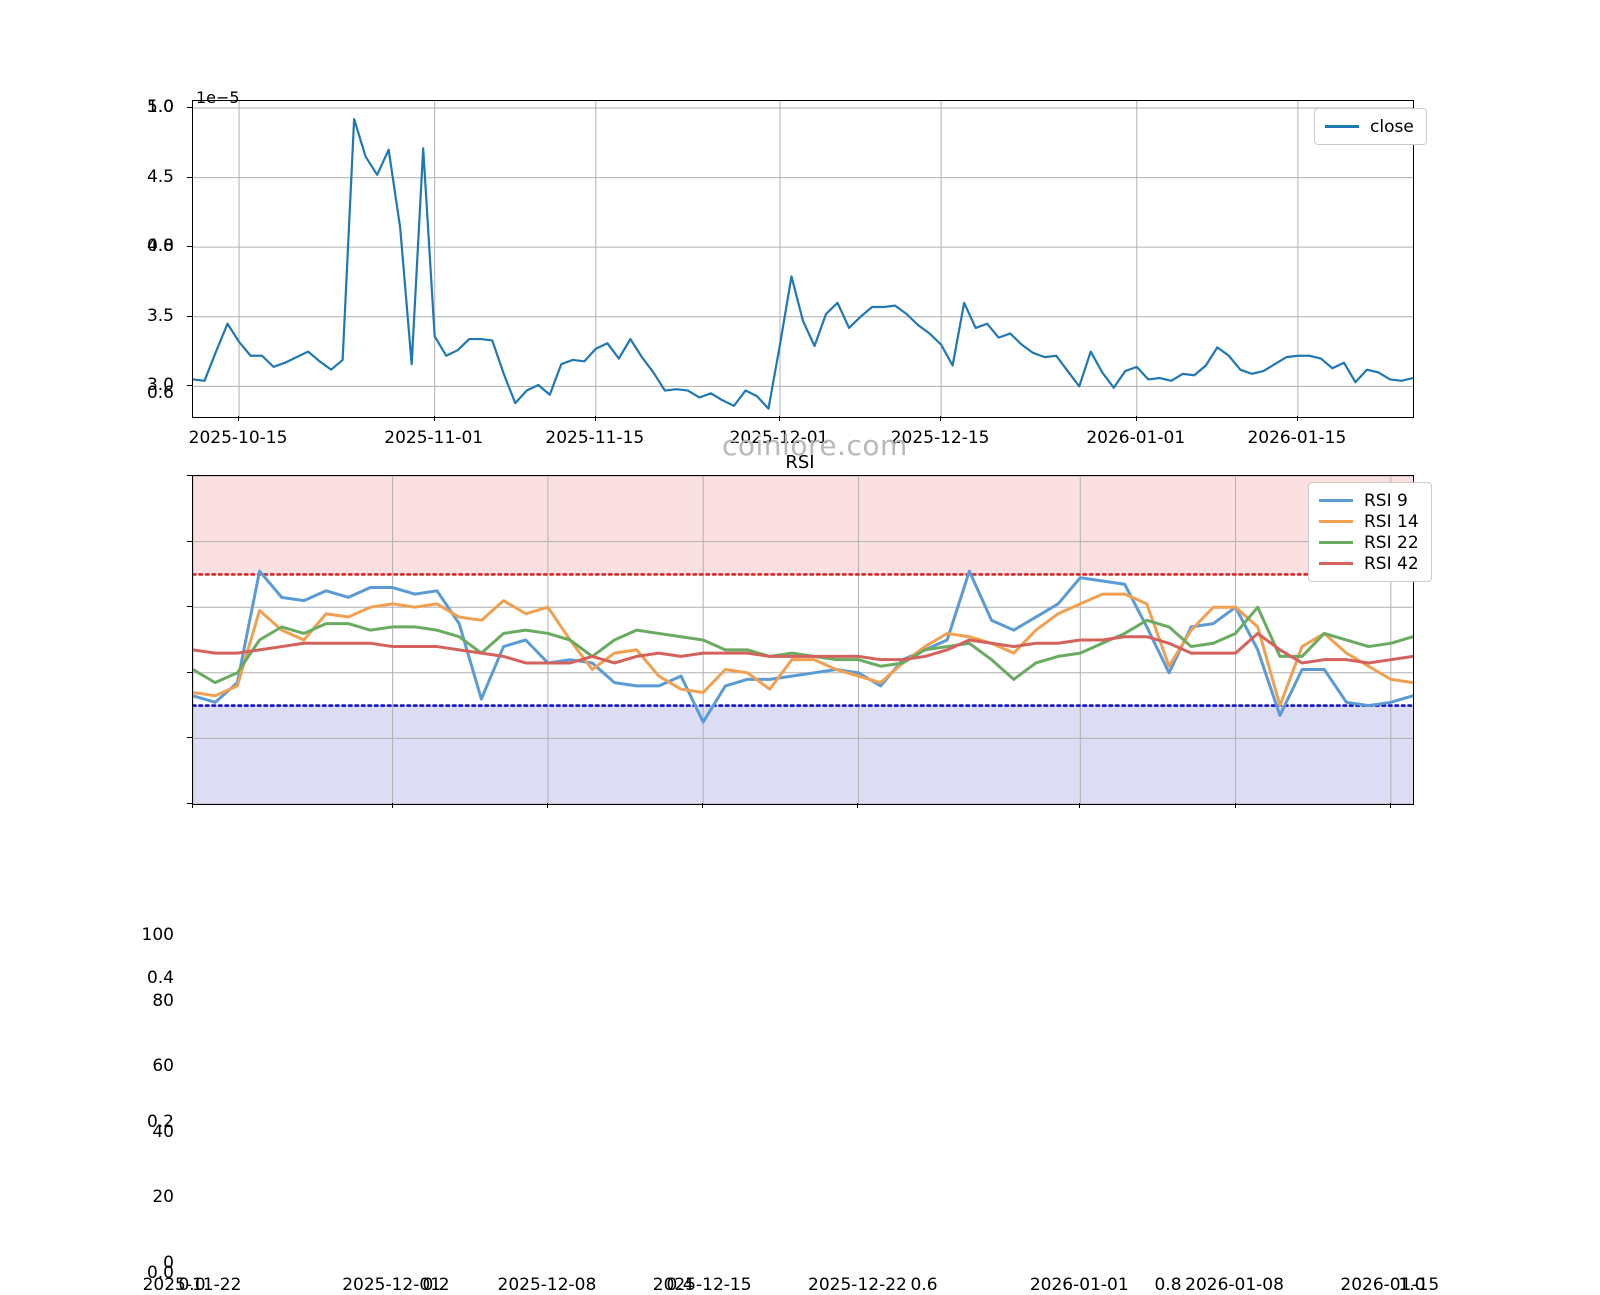  What do you see at coordinates (160, 176) in the screenshot?
I see `price-y-tick-label: 4.5` at bounding box center [160, 176].